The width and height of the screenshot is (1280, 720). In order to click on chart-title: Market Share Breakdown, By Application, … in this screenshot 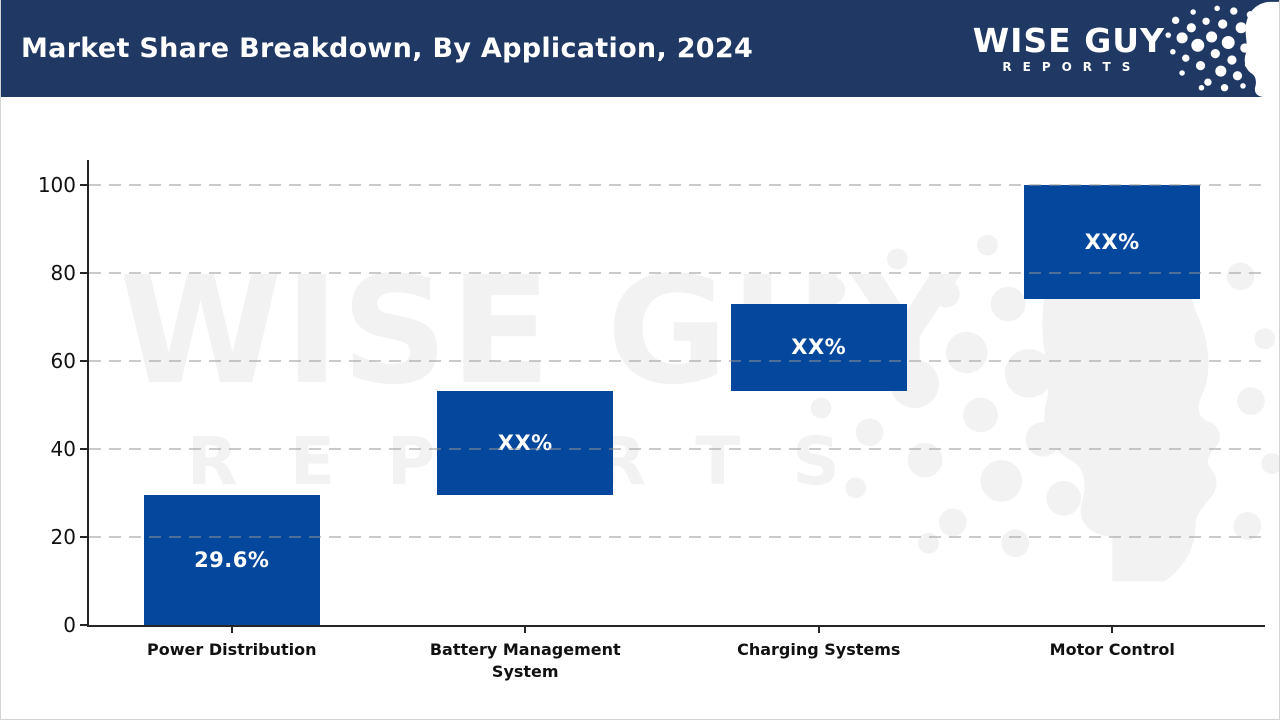, I will do `click(387, 48)`.